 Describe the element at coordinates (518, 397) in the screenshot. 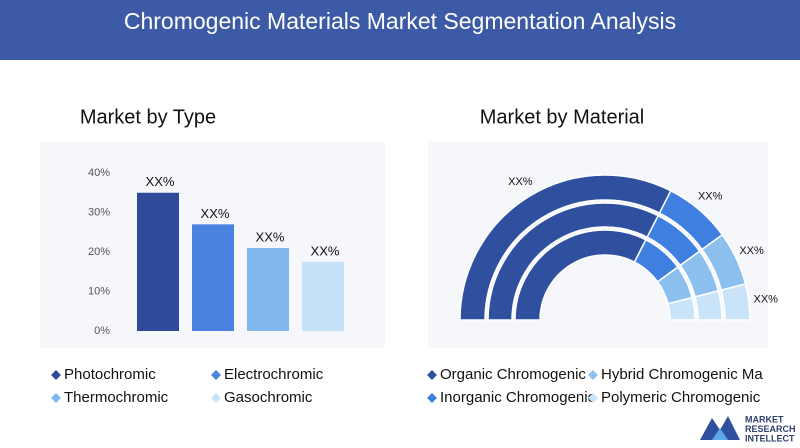

I see `legend-label: Inorganic Chromogenic` at that location.